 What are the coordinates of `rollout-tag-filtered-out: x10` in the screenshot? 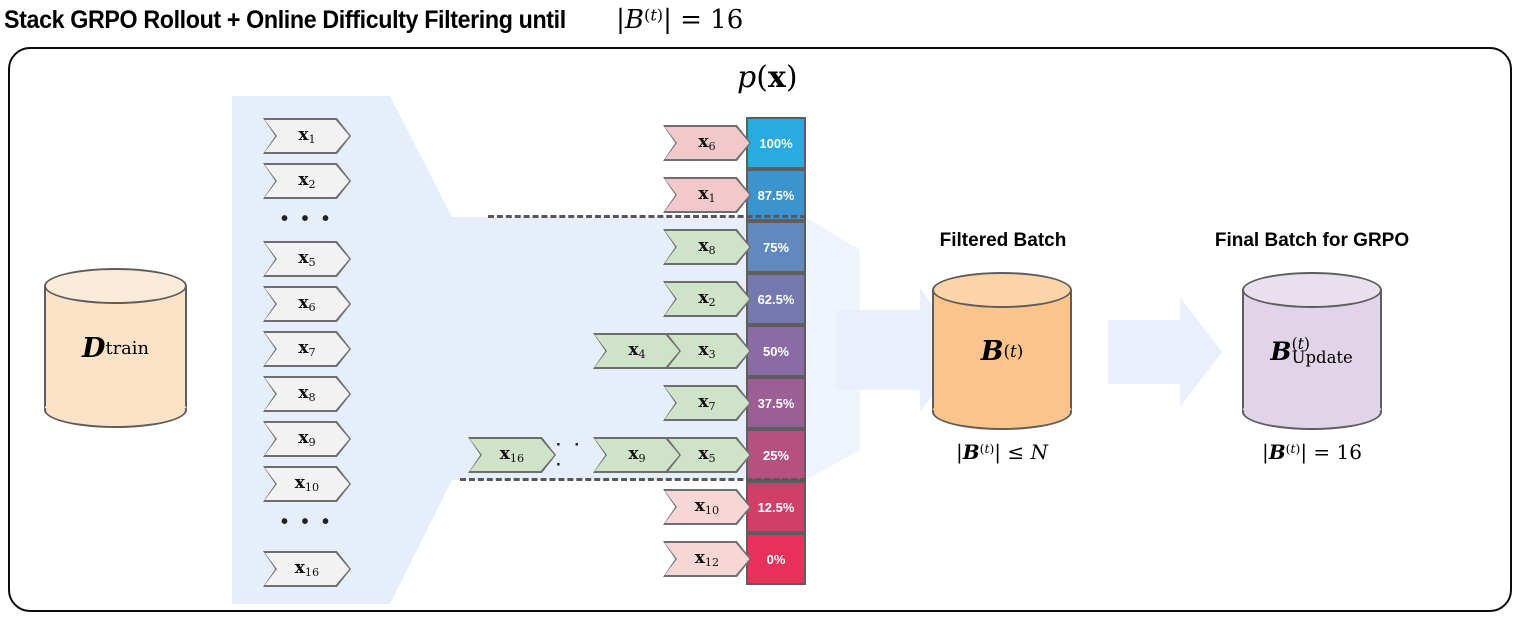 It's located at (707, 507).